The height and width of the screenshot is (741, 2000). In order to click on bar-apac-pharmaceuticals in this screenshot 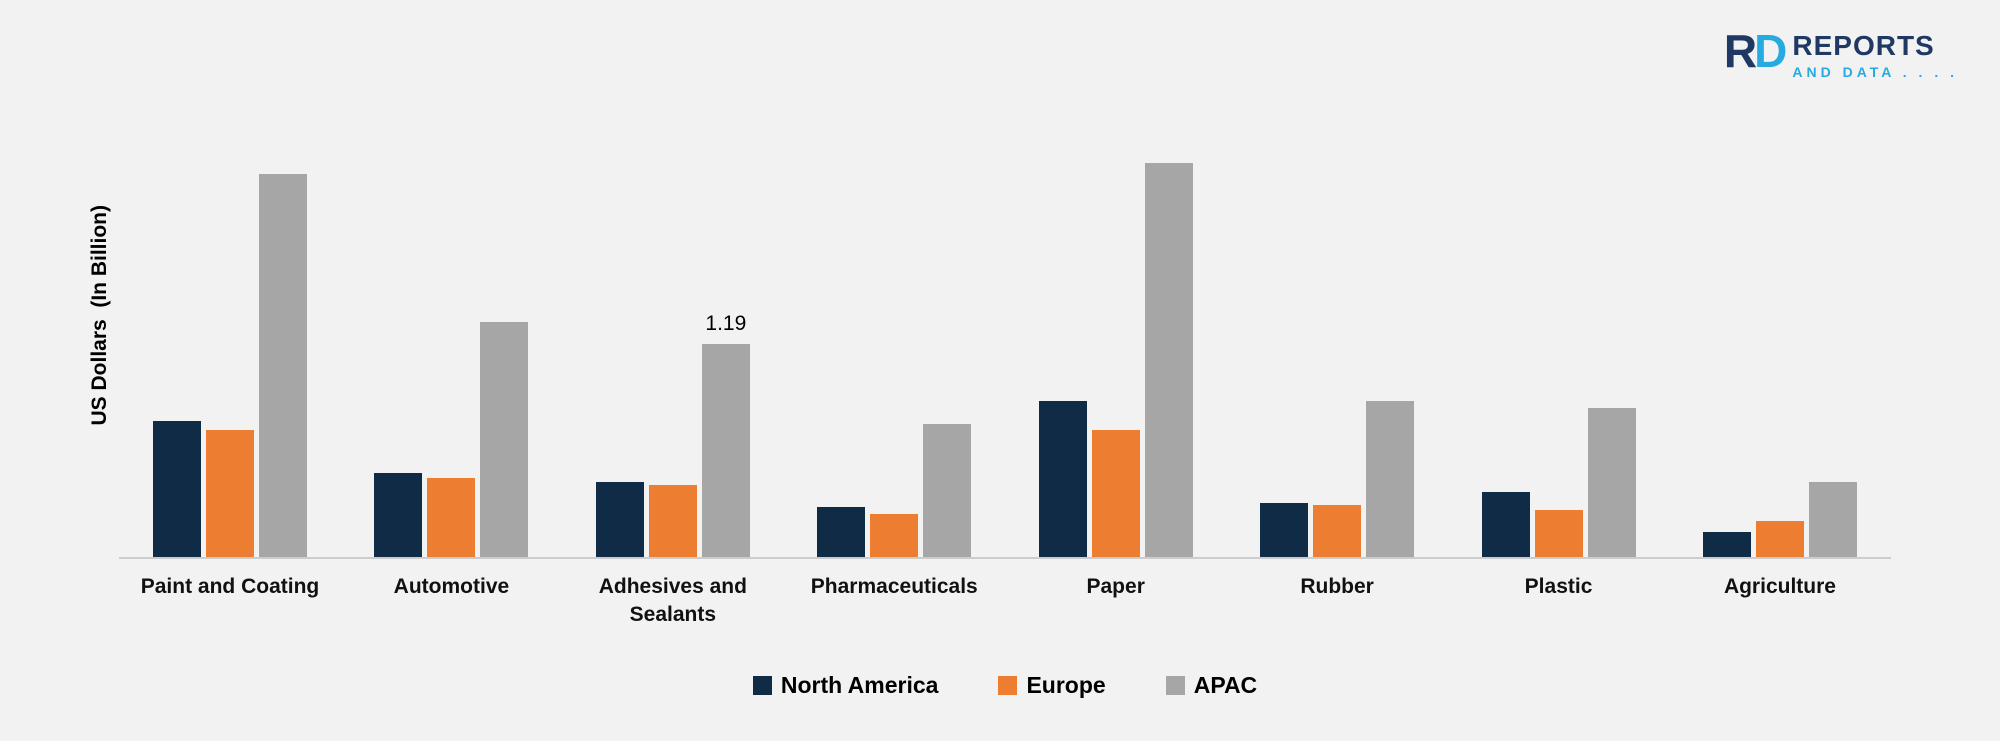, I will do `click(947, 490)`.